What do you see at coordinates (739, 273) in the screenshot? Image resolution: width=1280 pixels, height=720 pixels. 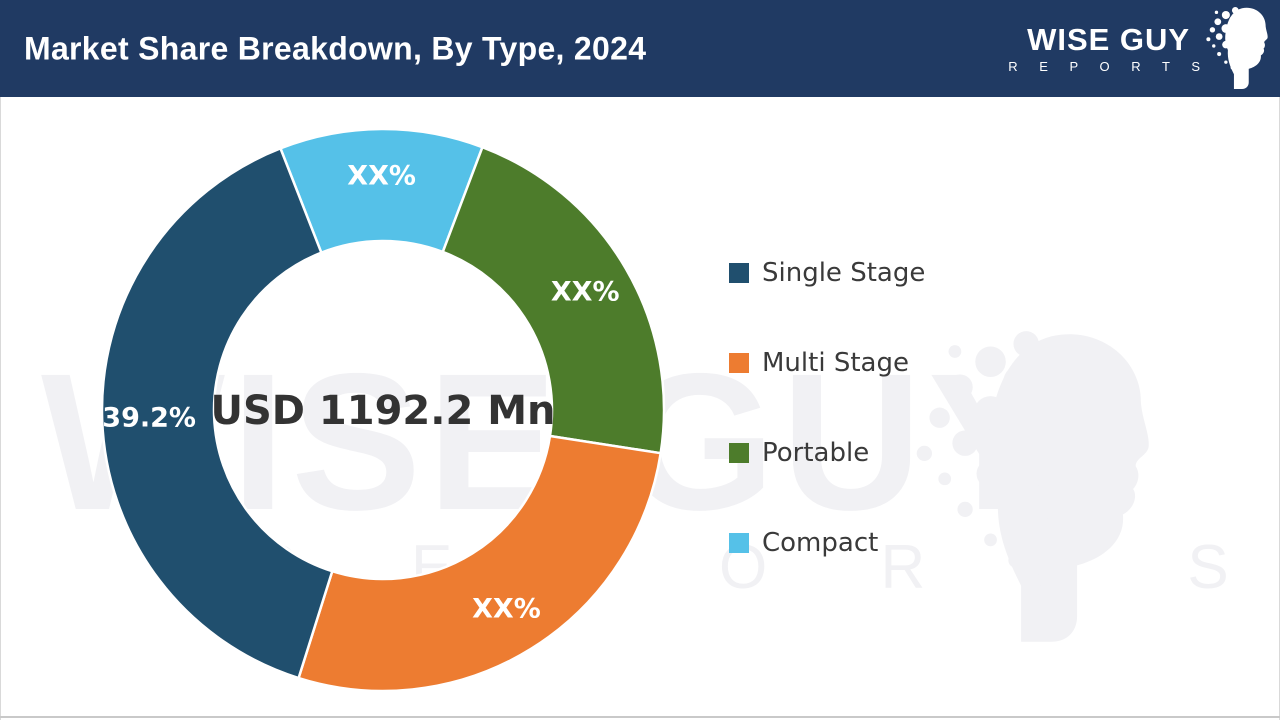 I see `legend-swatch-single-stage` at bounding box center [739, 273].